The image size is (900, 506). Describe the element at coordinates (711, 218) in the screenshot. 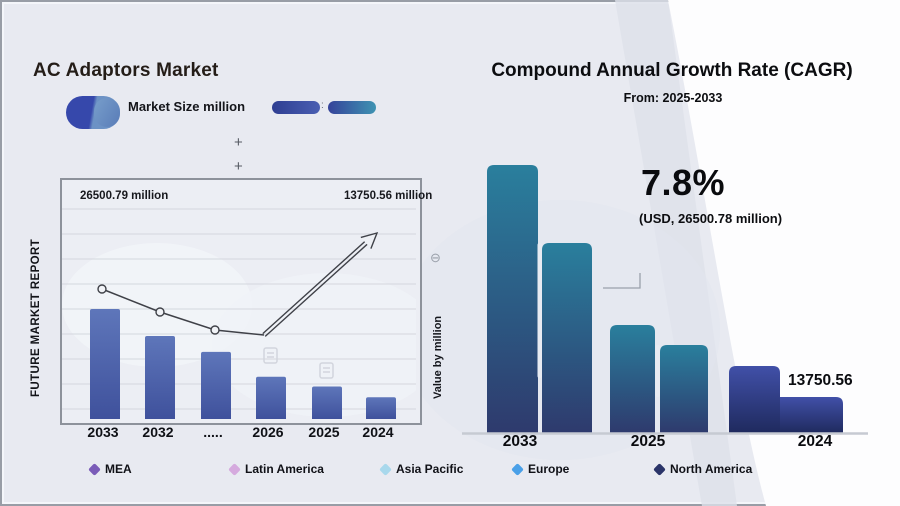

I see `cagr-detail: (USD, 26500.78 million)` at that location.